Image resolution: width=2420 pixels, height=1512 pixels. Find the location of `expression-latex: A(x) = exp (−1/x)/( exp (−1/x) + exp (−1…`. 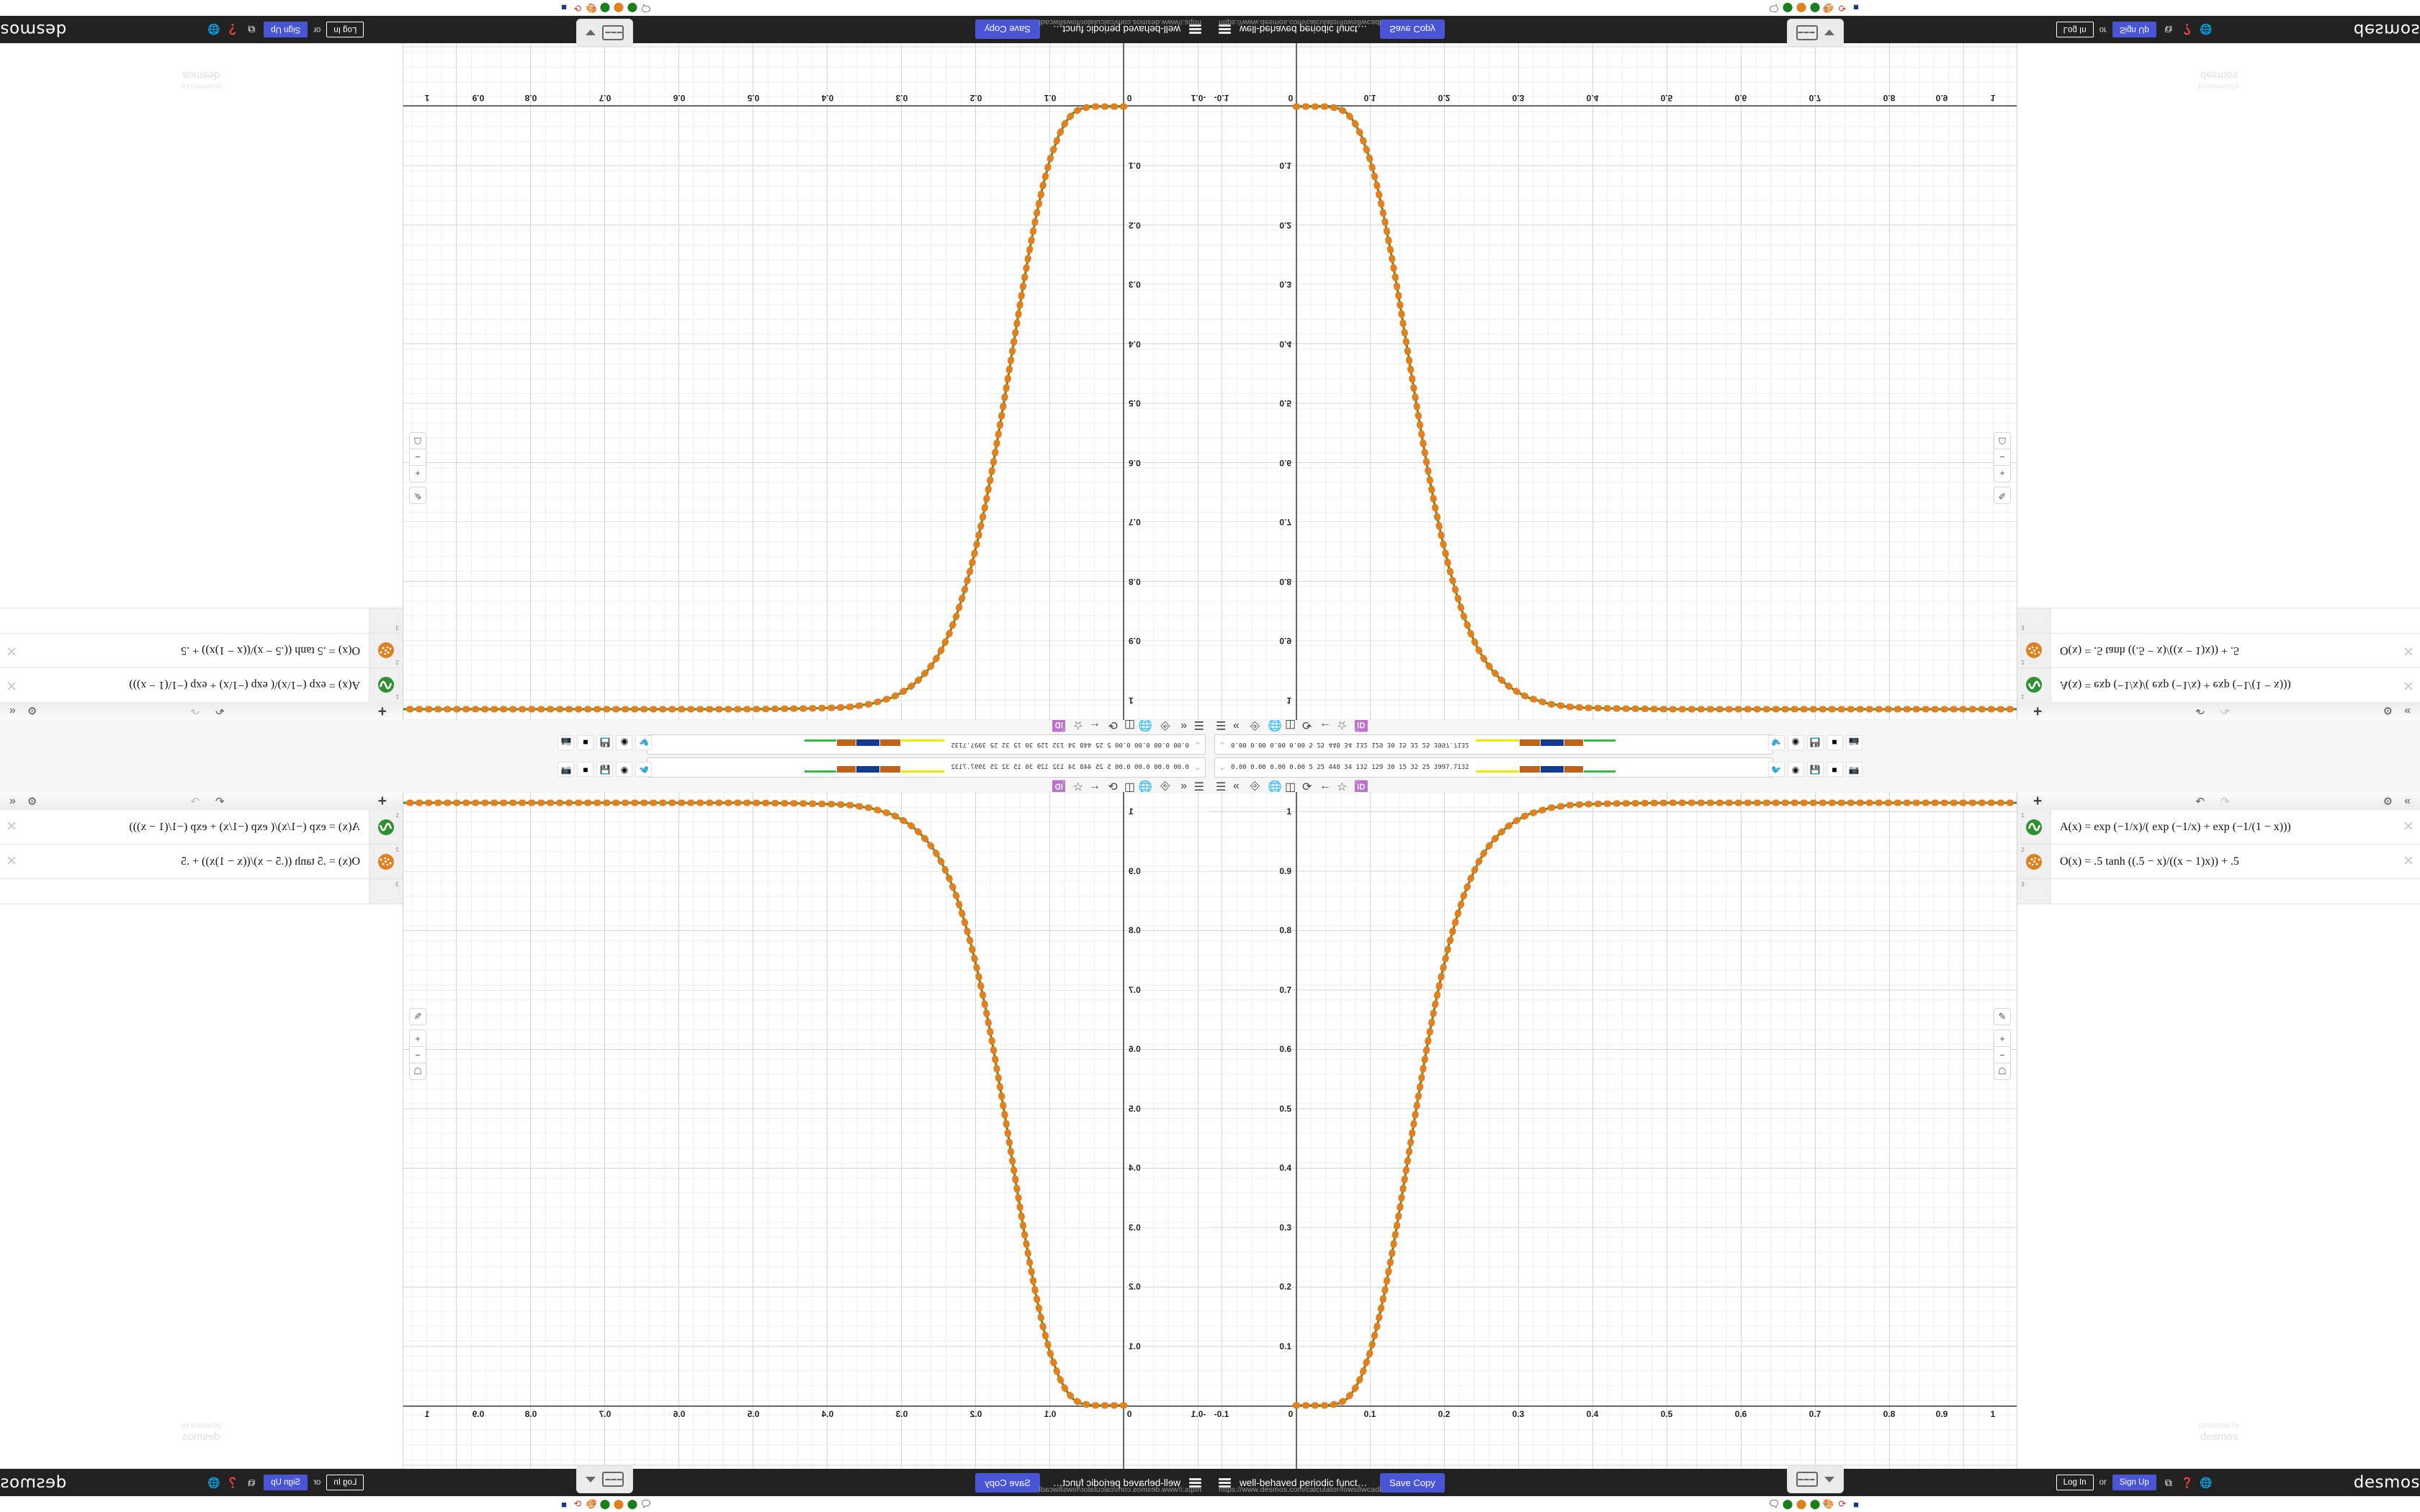

expression-latex: A(x) = exp (−1/x)/( exp (−1/x) + exp (−1… is located at coordinates (244, 685).